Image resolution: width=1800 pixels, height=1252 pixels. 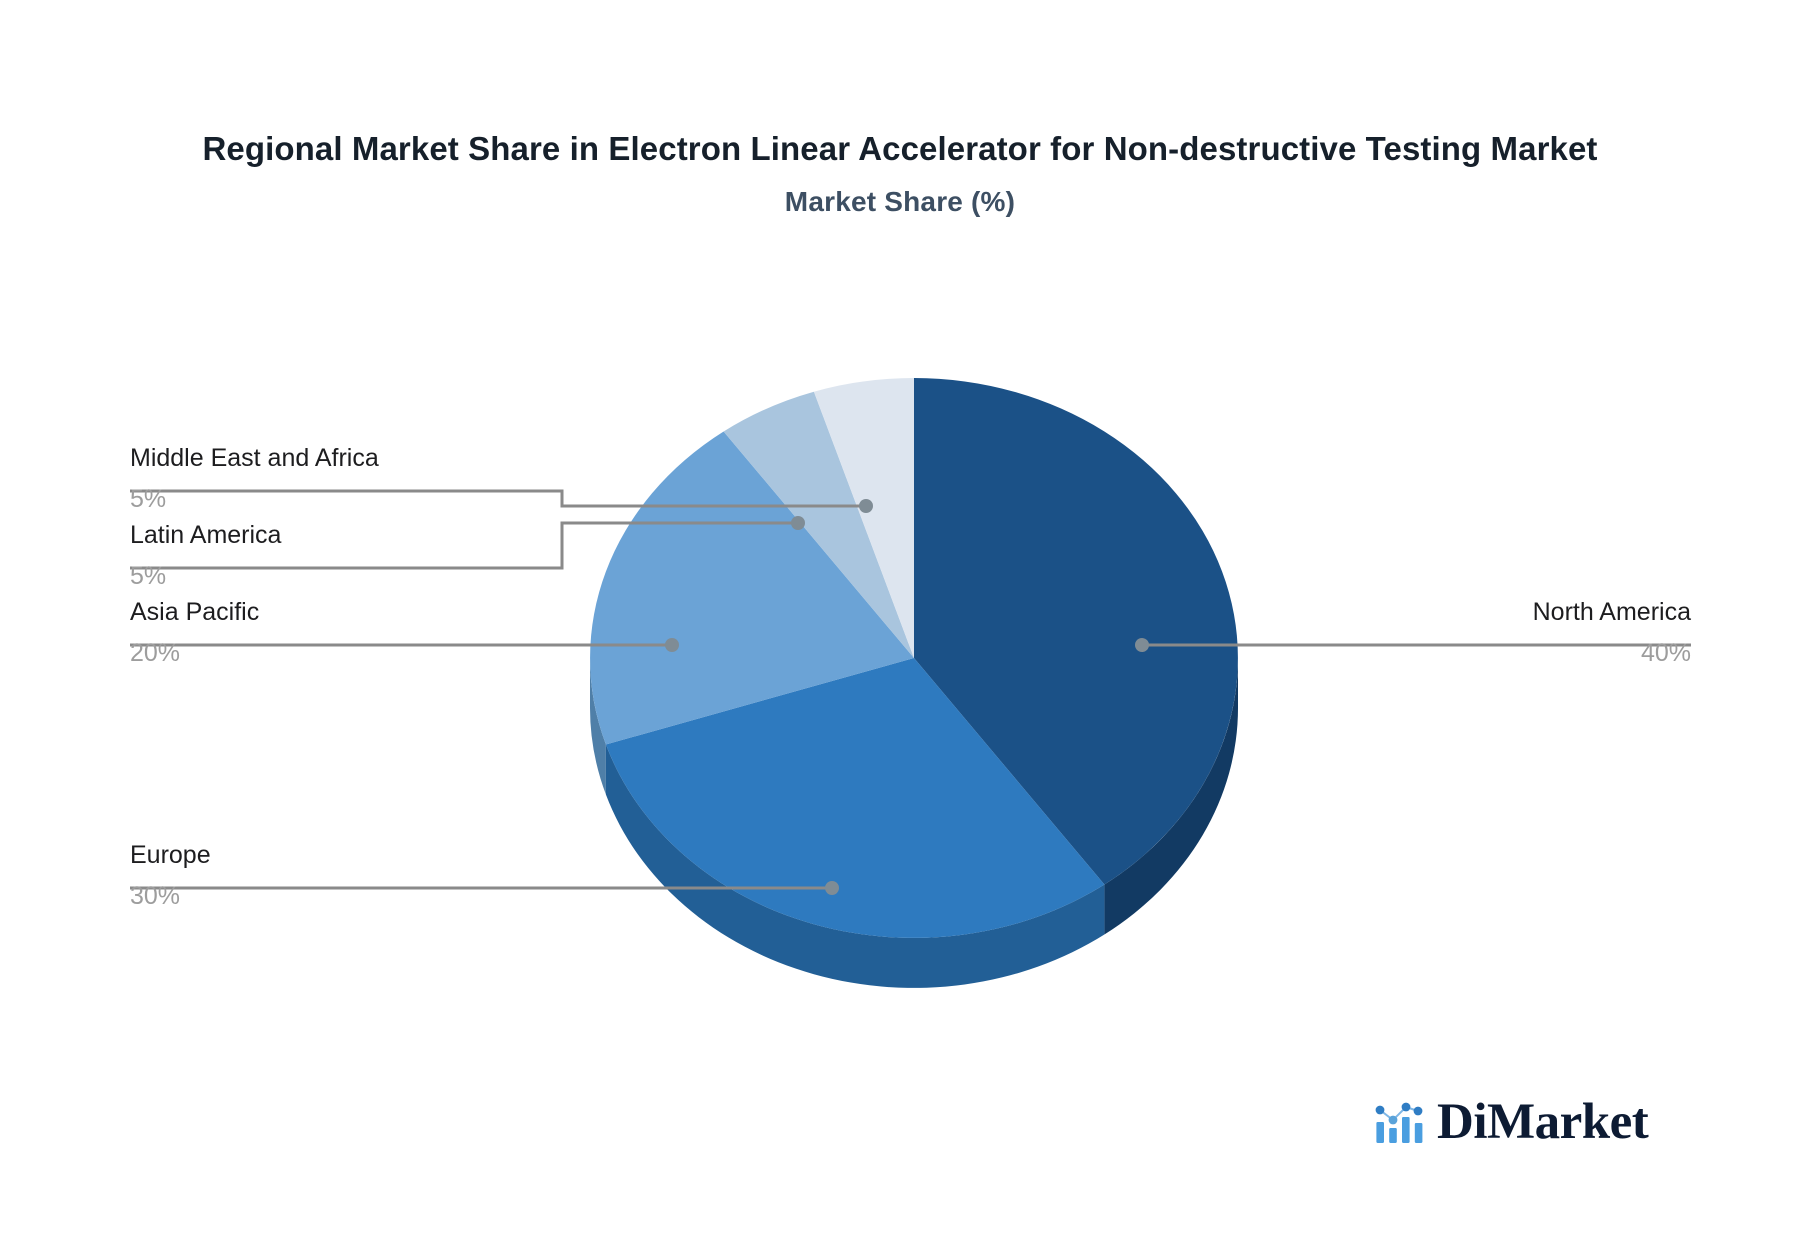 What do you see at coordinates (1142, 645) in the screenshot?
I see `leader-dot-north-america` at bounding box center [1142, 645].